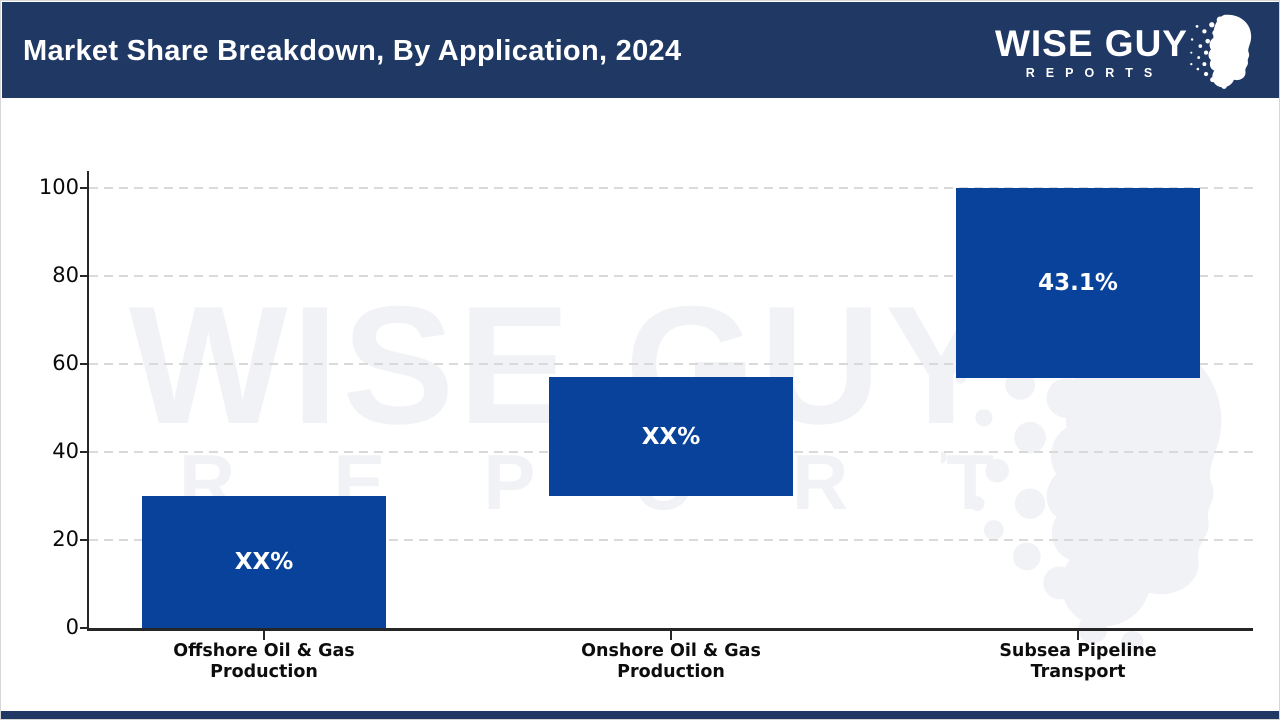 The height and width of the screenshot is (720, 1280). Describe the element at coordinates (65, 363) in the screenshot. I see `y-axis-tick-label: 60` at that location.